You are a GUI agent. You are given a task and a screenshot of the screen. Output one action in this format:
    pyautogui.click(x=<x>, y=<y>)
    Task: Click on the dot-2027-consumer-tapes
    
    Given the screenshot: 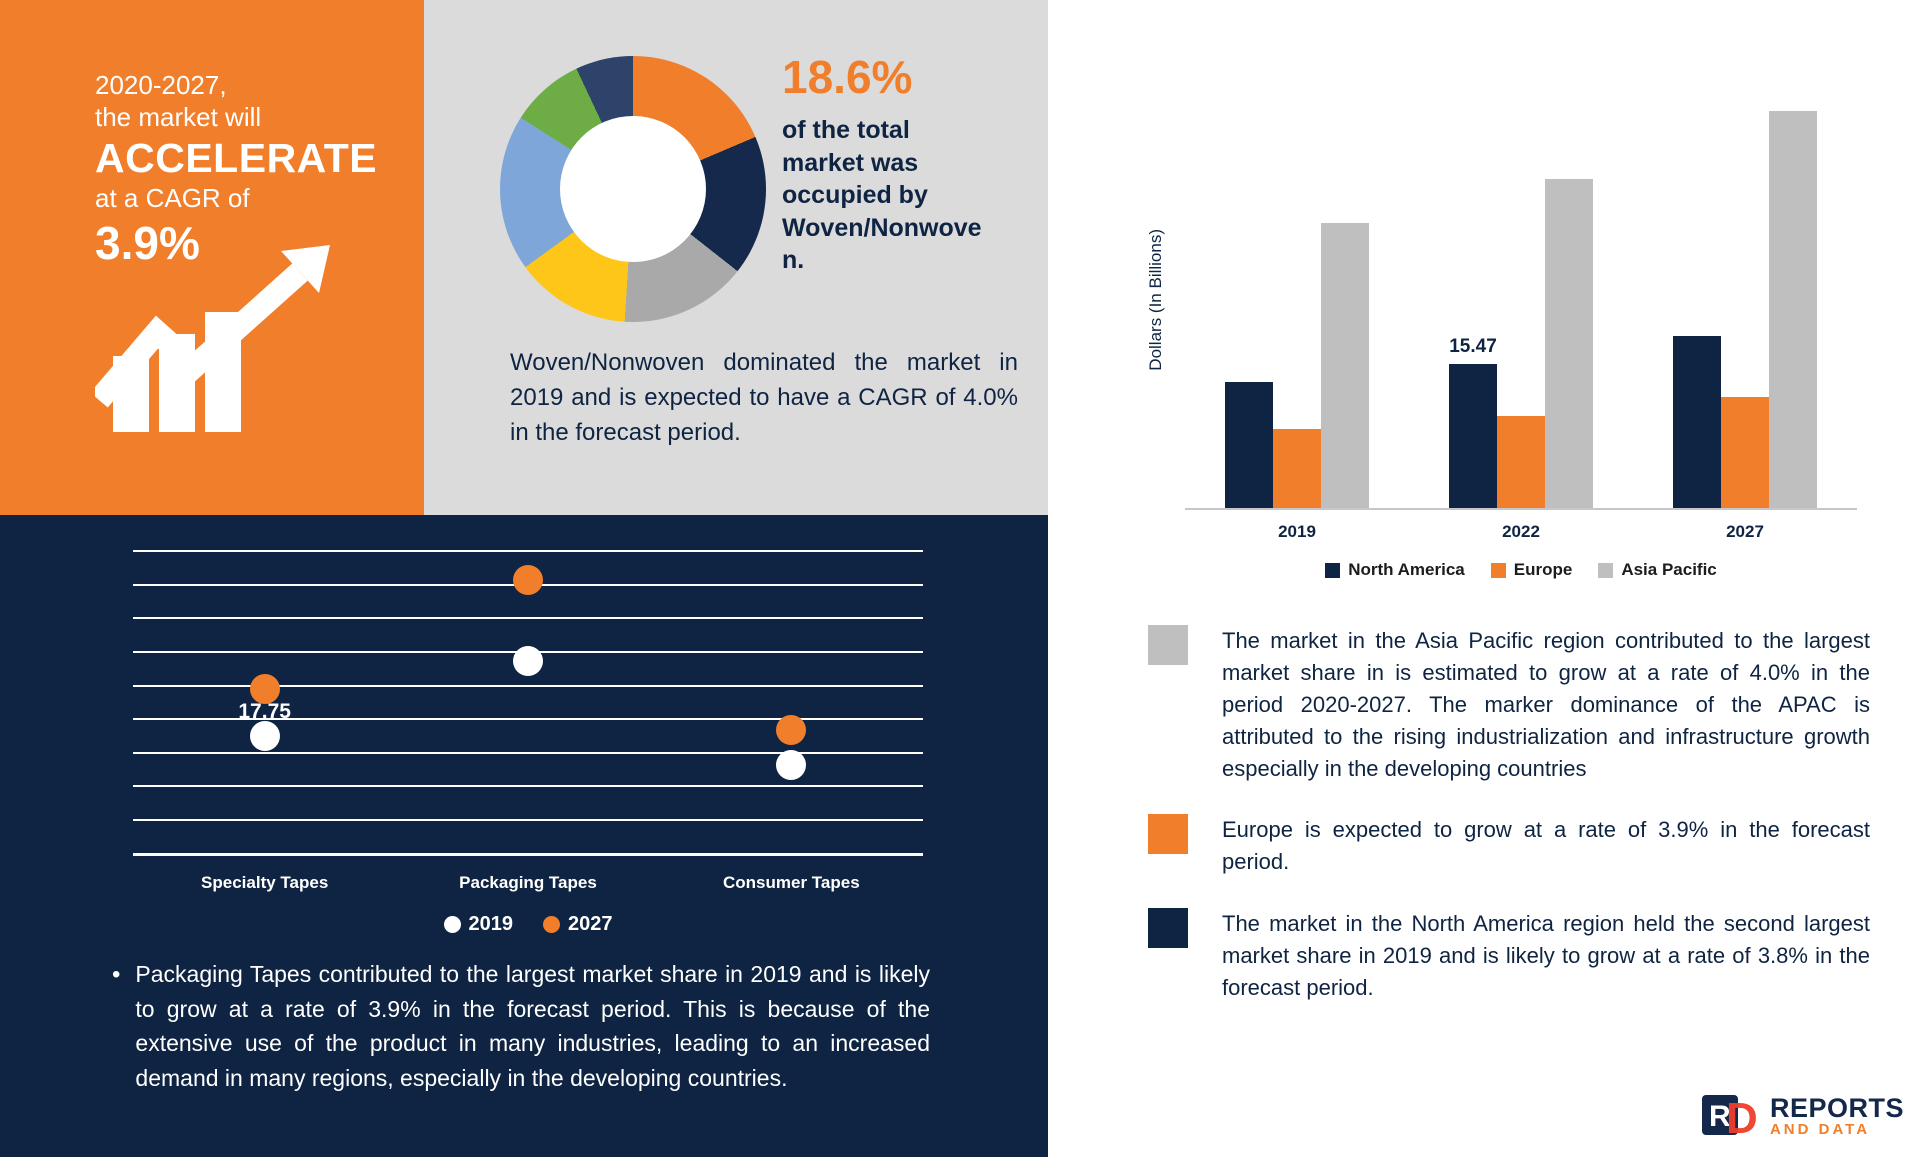 What is the action you would take?
    pyautogui.click(x=791, y=730)
    